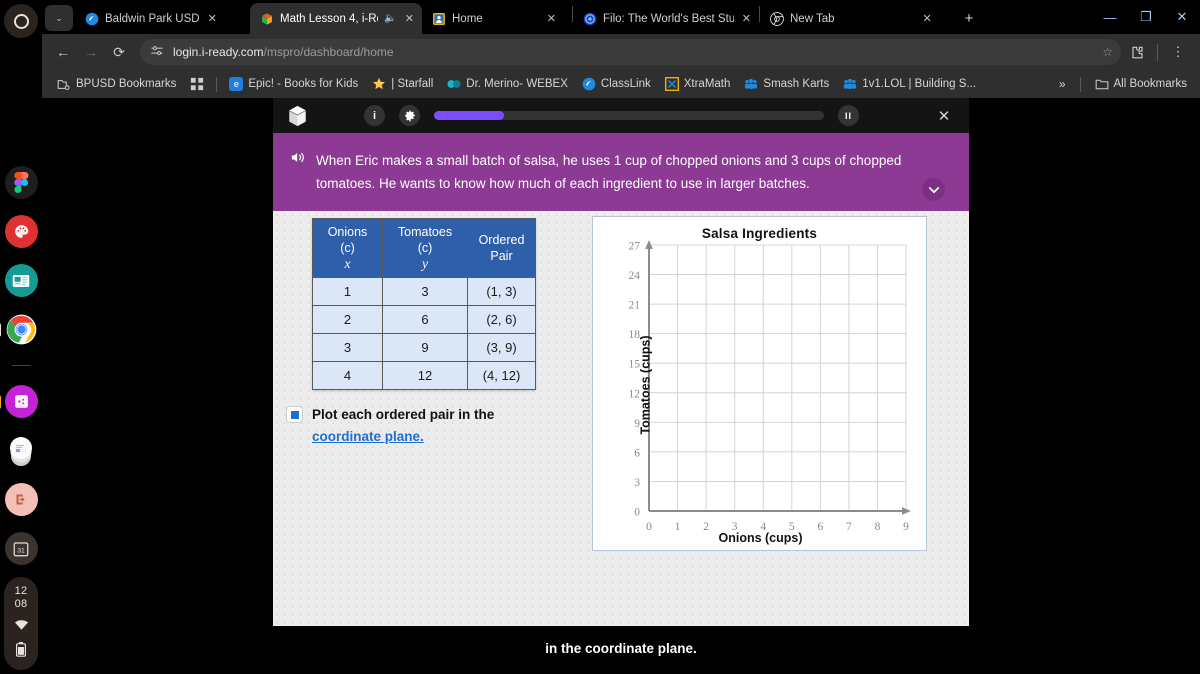  I want to click on shelf-item-games, so click(19, 401).